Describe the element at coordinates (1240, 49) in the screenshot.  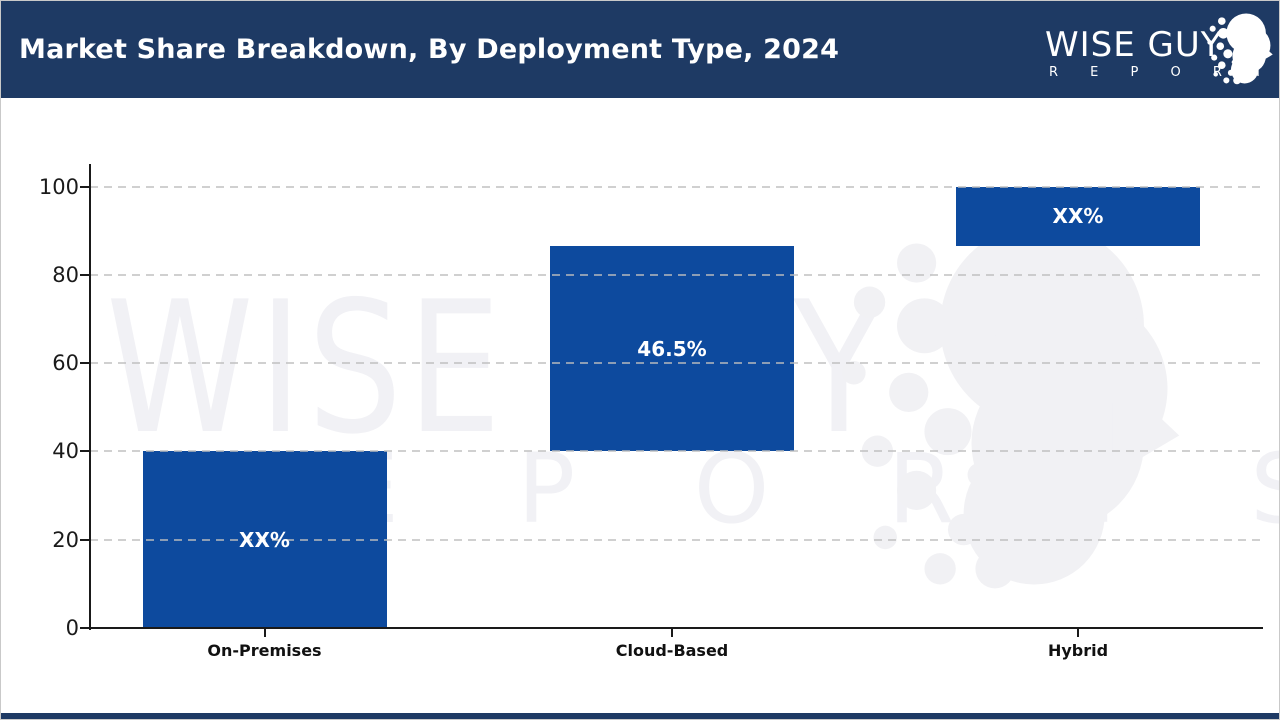
I see `logo-head-profile-icon` at that location.